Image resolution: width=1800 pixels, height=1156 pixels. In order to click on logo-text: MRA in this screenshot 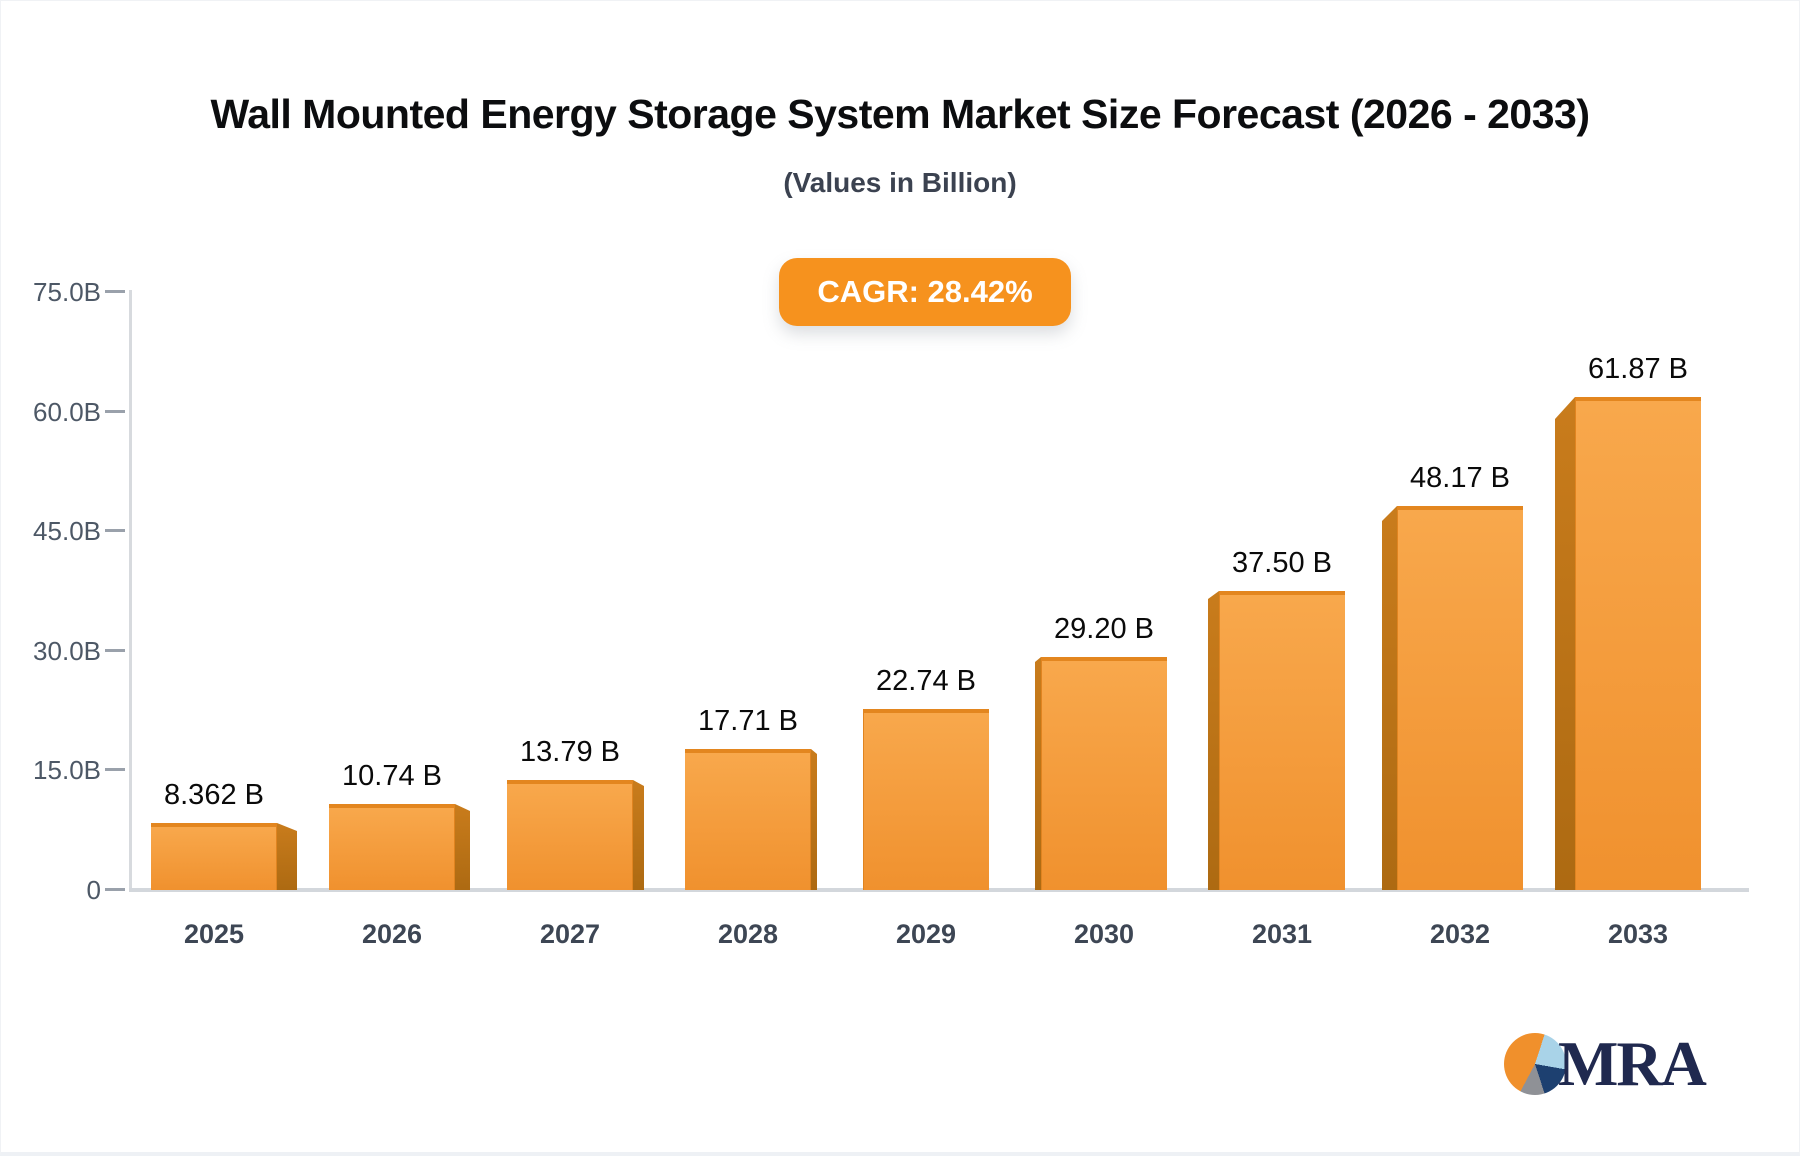, I will do `click(1632, 1063)`.